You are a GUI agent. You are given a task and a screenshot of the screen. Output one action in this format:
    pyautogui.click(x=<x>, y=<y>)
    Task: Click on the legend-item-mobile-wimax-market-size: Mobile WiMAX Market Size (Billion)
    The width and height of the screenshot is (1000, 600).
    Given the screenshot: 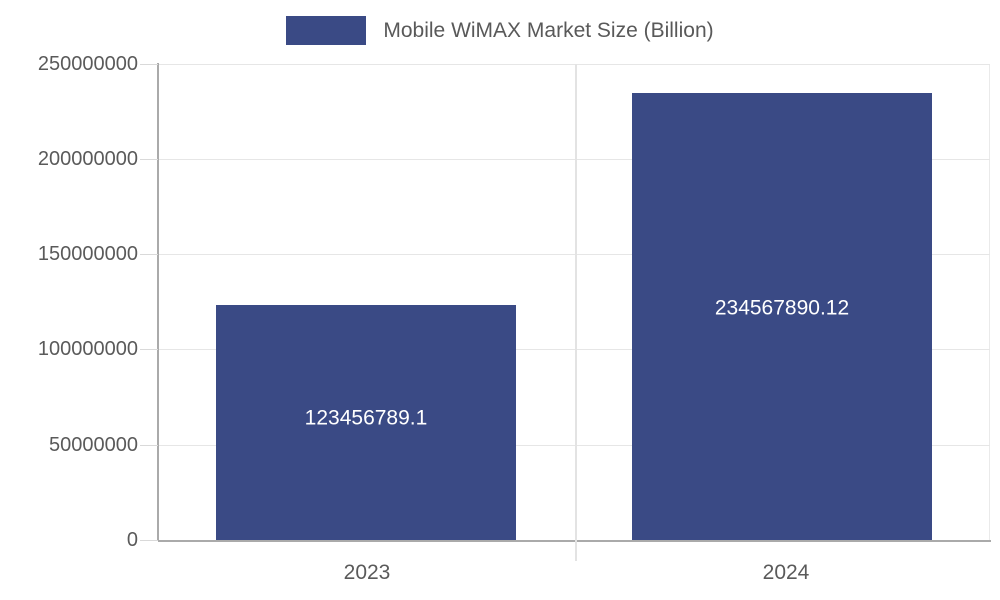 What is the action you would take?
    pyautogui.click(x=500, y=30)
    